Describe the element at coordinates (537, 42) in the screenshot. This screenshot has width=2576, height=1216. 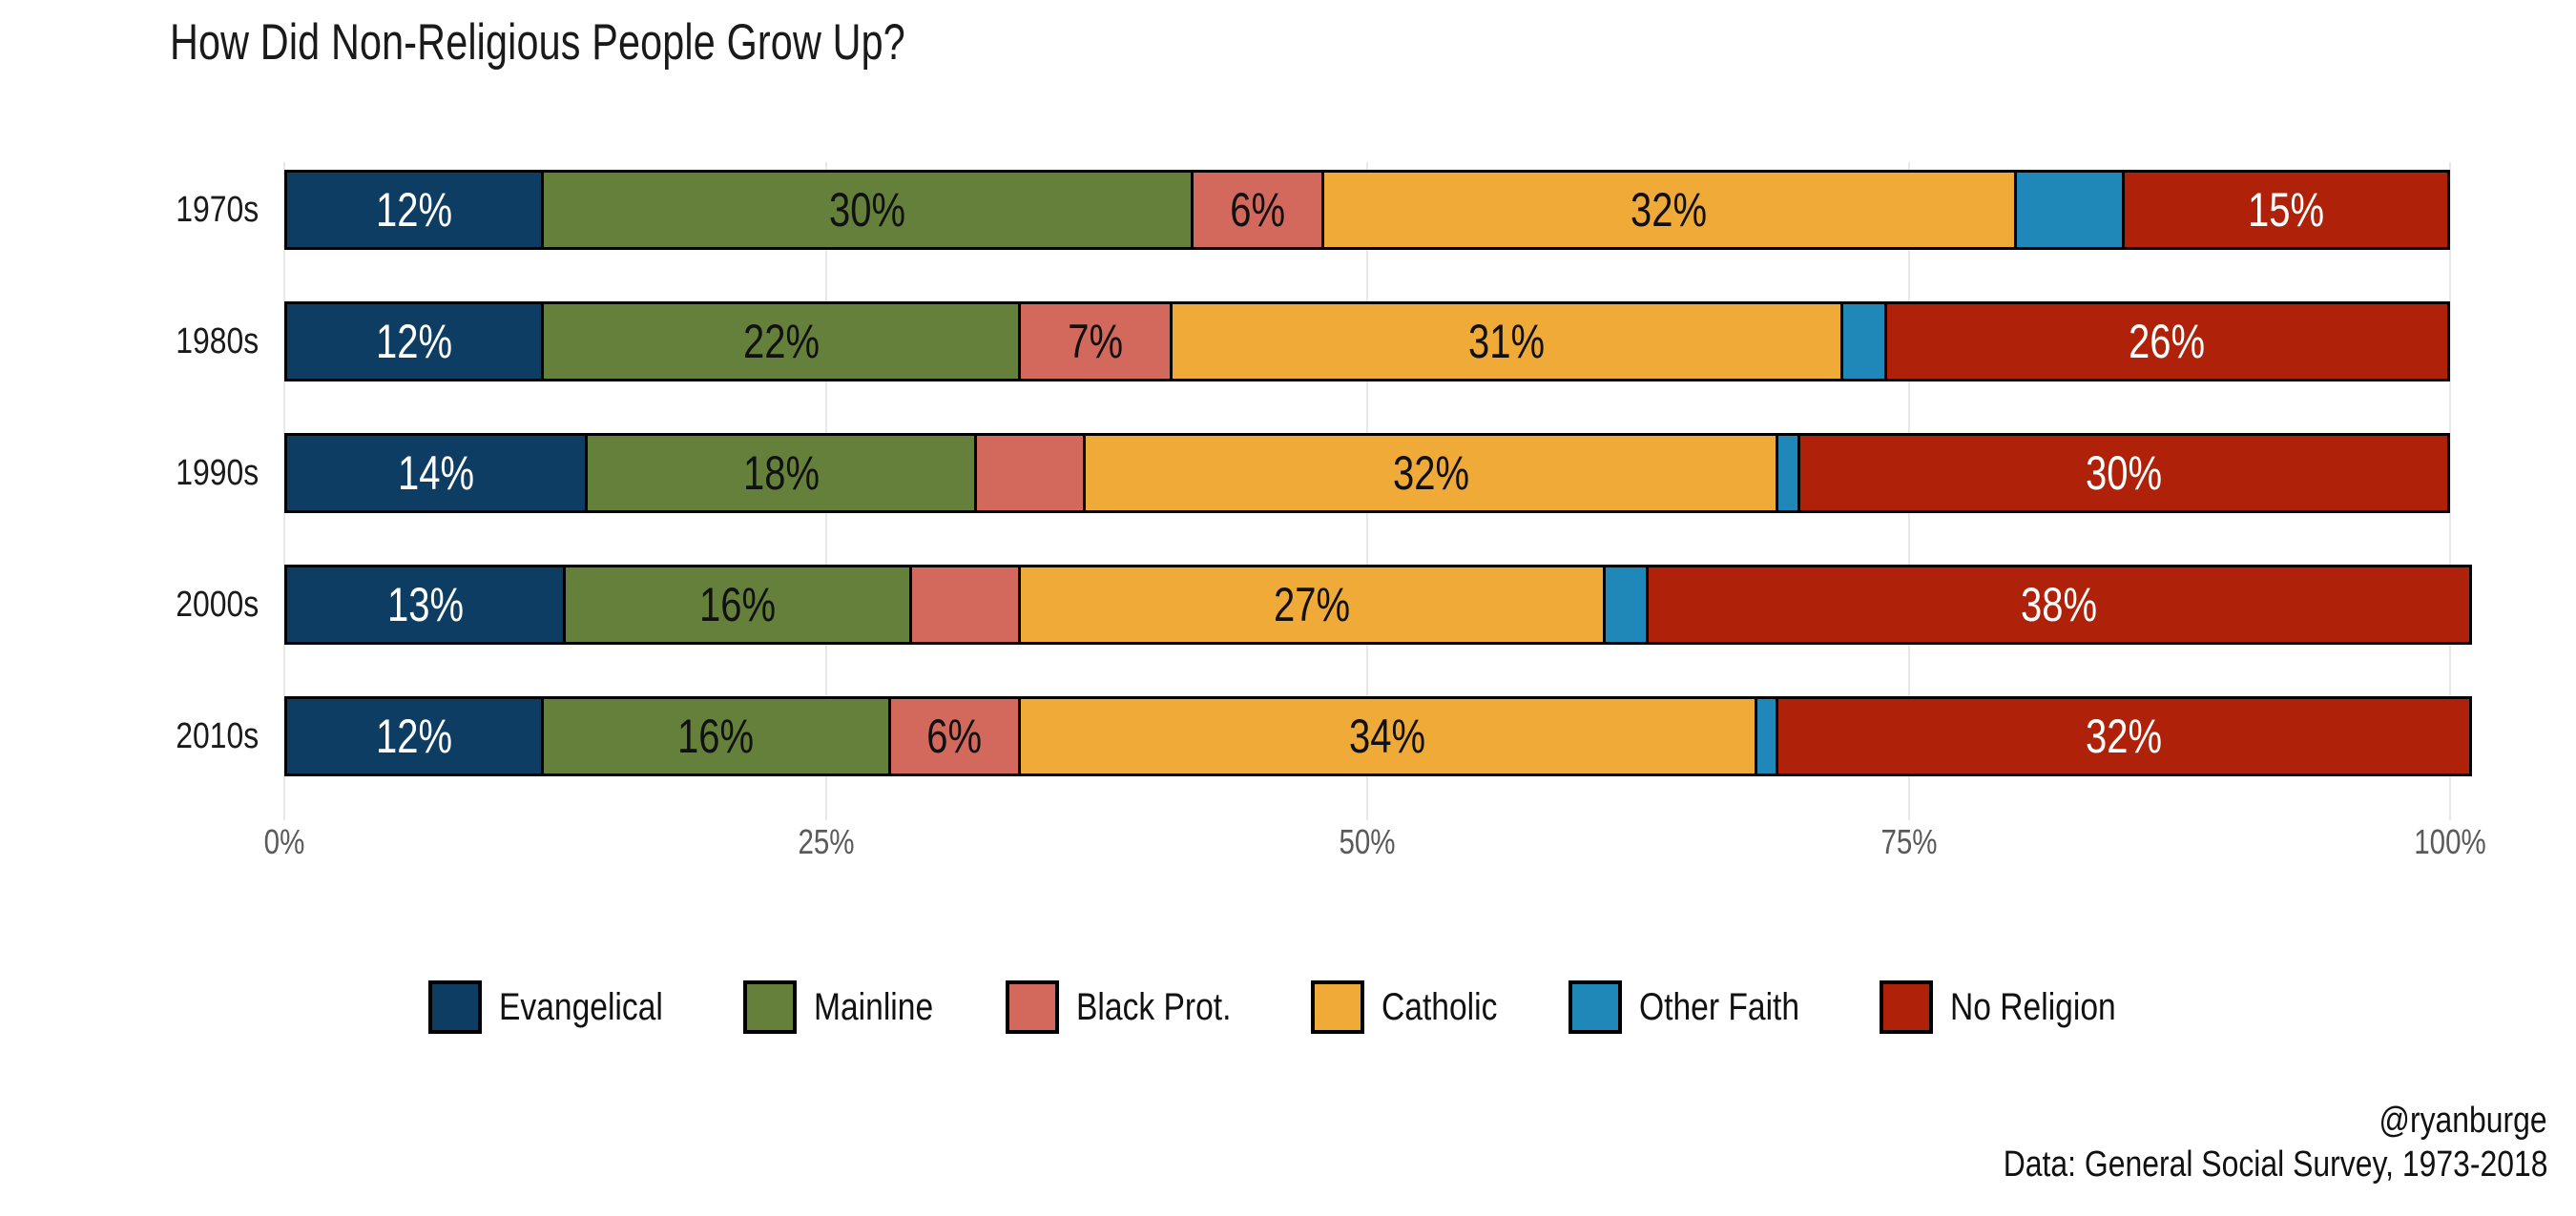
I see `page-title: How Did Non-Religious People Grow Up?` at that location.